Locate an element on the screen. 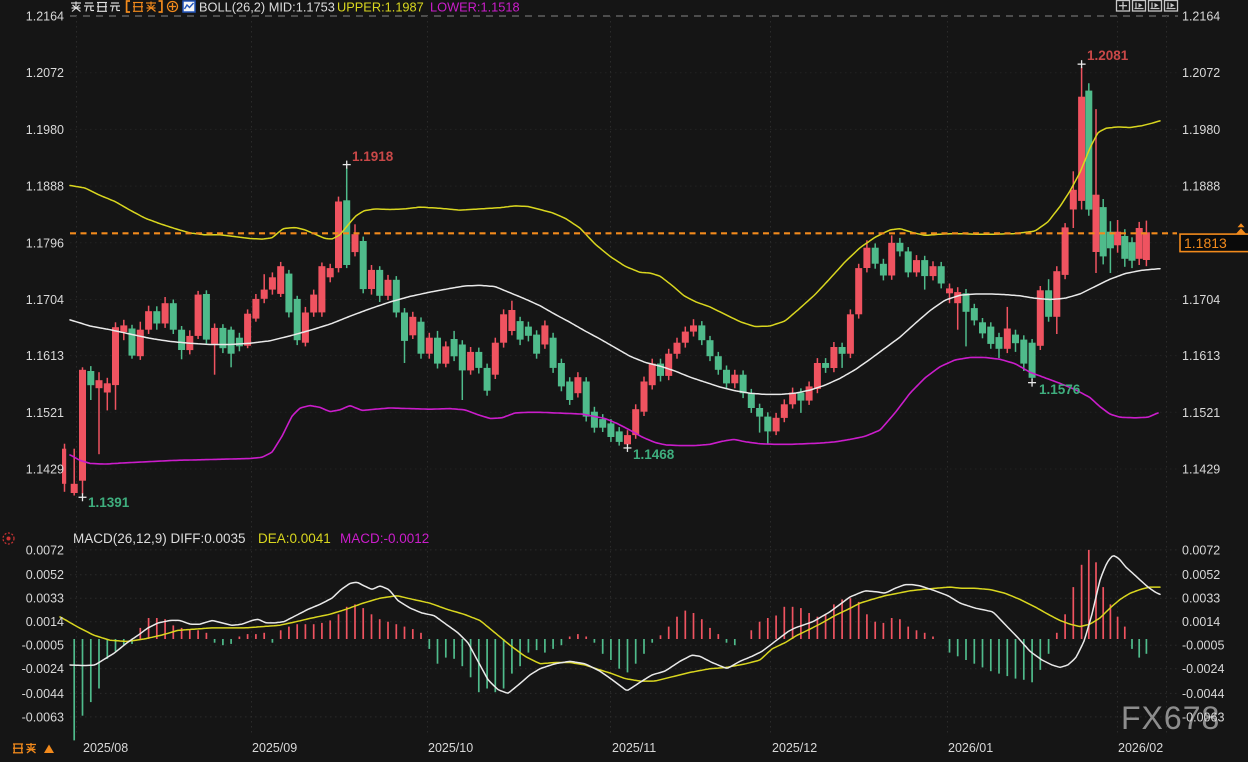 This screenshot has width=1248, height=762. svg-text: 1.1391 is located at coordinates (109, 502).